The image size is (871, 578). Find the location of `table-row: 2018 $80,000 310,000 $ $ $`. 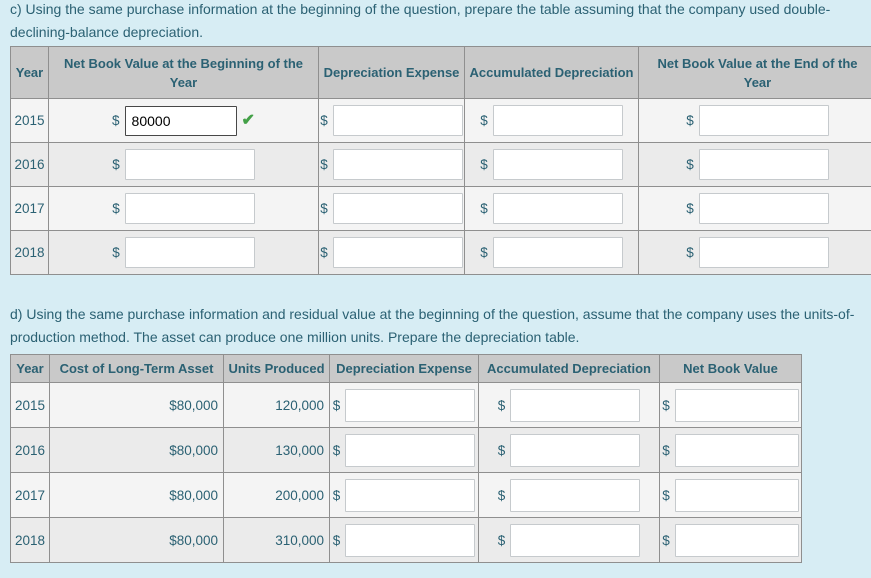

table-row: 2018 $80,000 310,000 $ $ $ is located at coordinates (406, 540).